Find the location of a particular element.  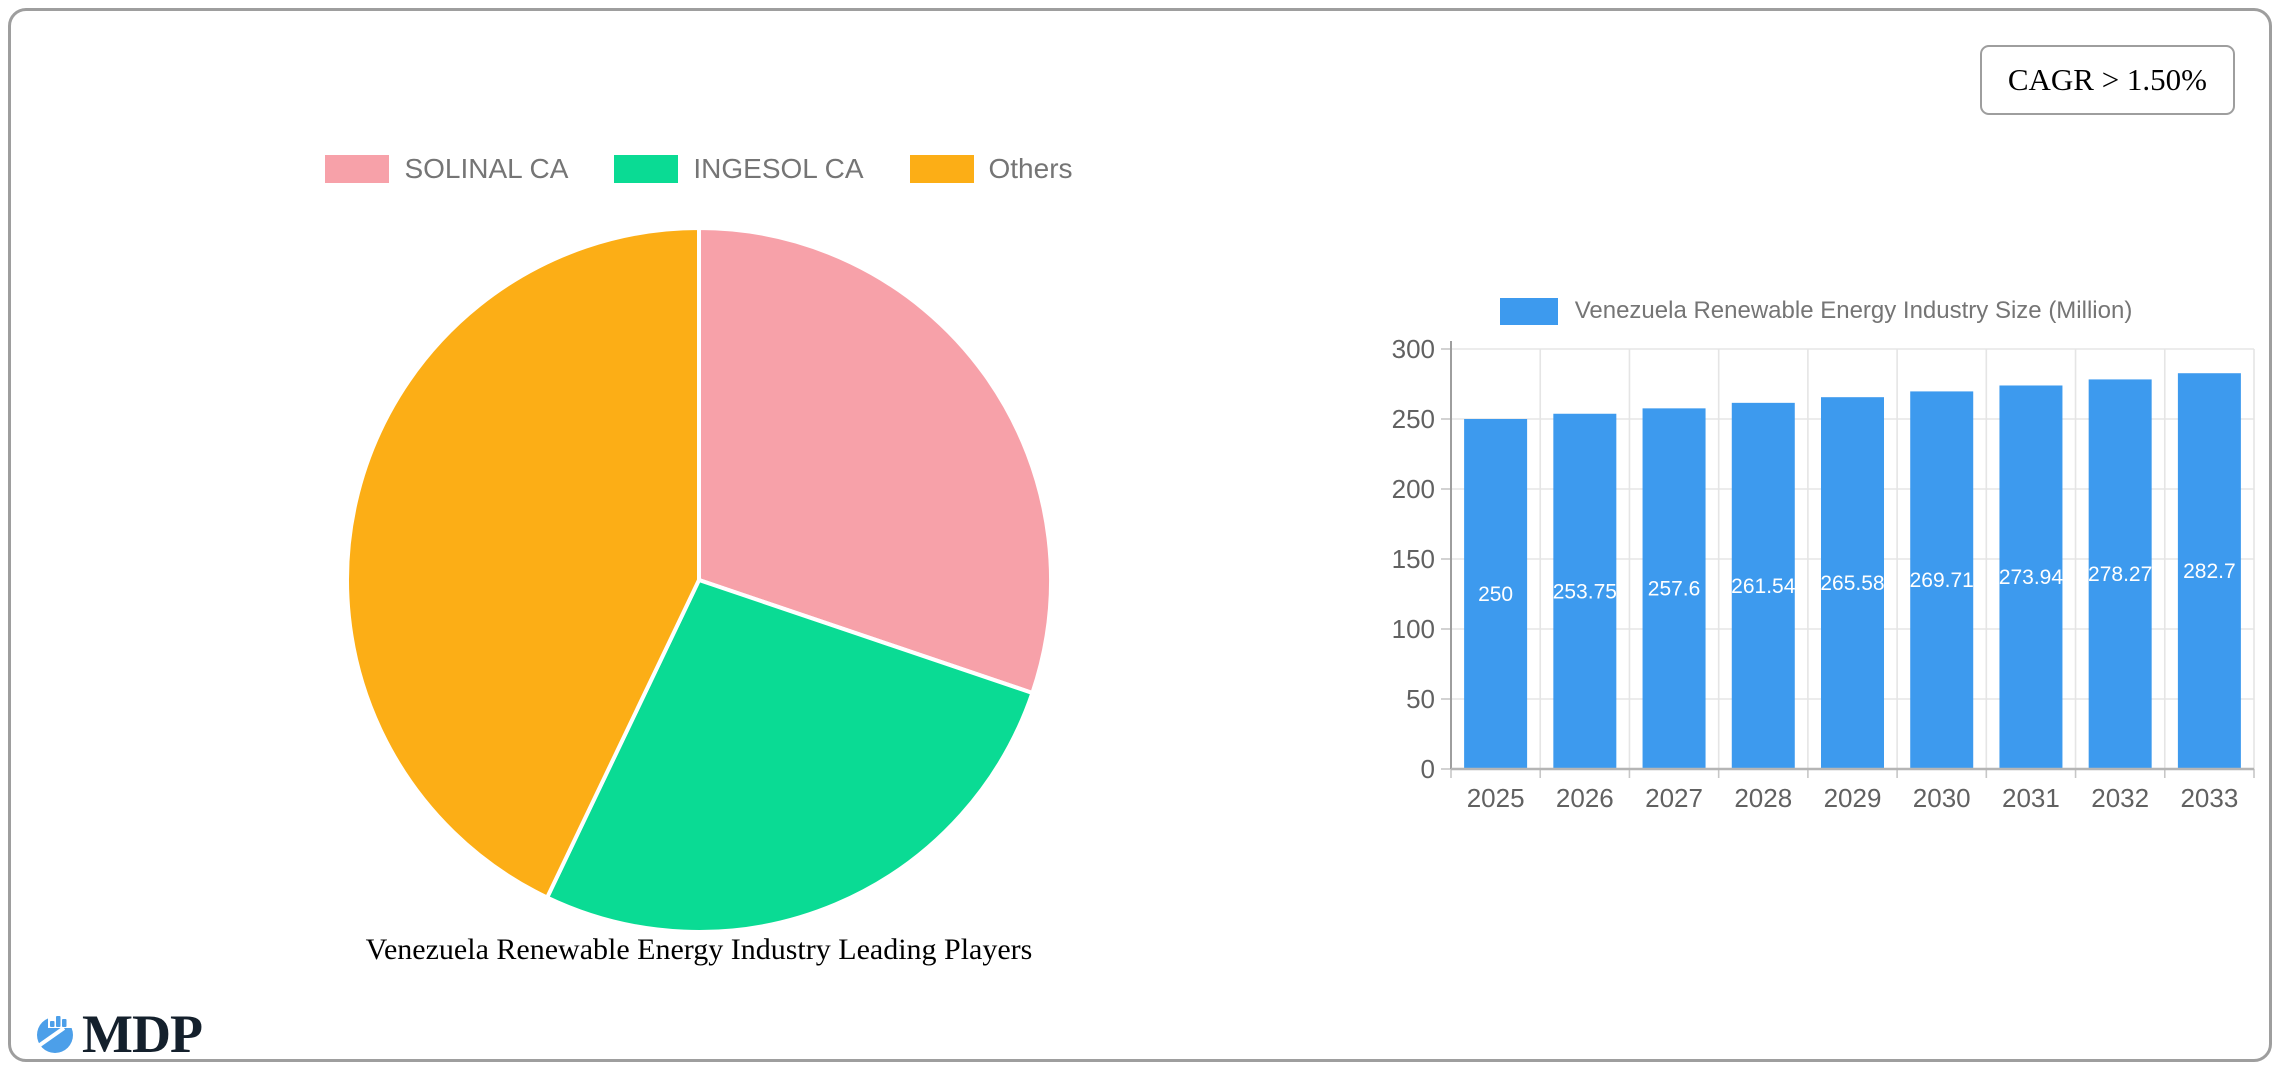

bar-value-label: 261.54 is located at coordinates (1763, 586).